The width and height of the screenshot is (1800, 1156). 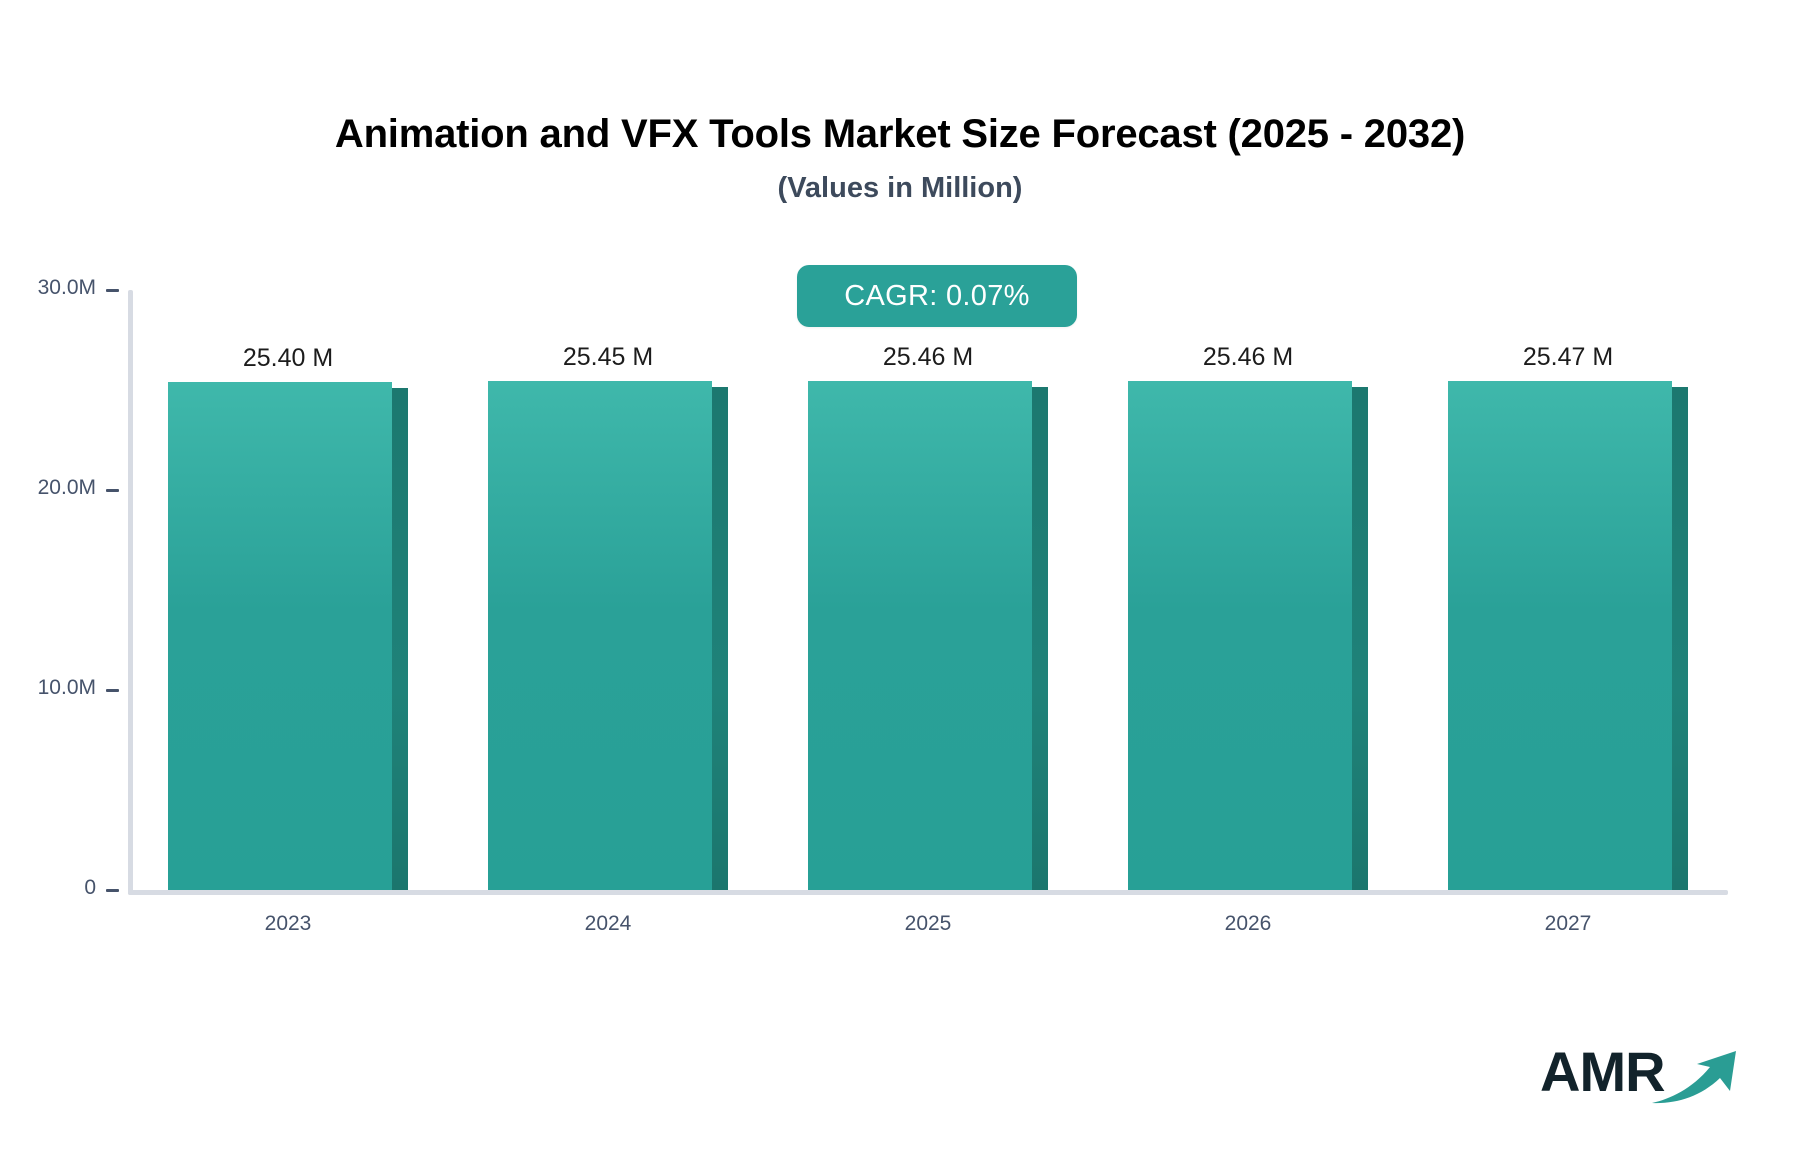 What do you see at coordinates (928, 892) in the screenshot?
I see `x-axis-spine` at bounding box center [928, 892].